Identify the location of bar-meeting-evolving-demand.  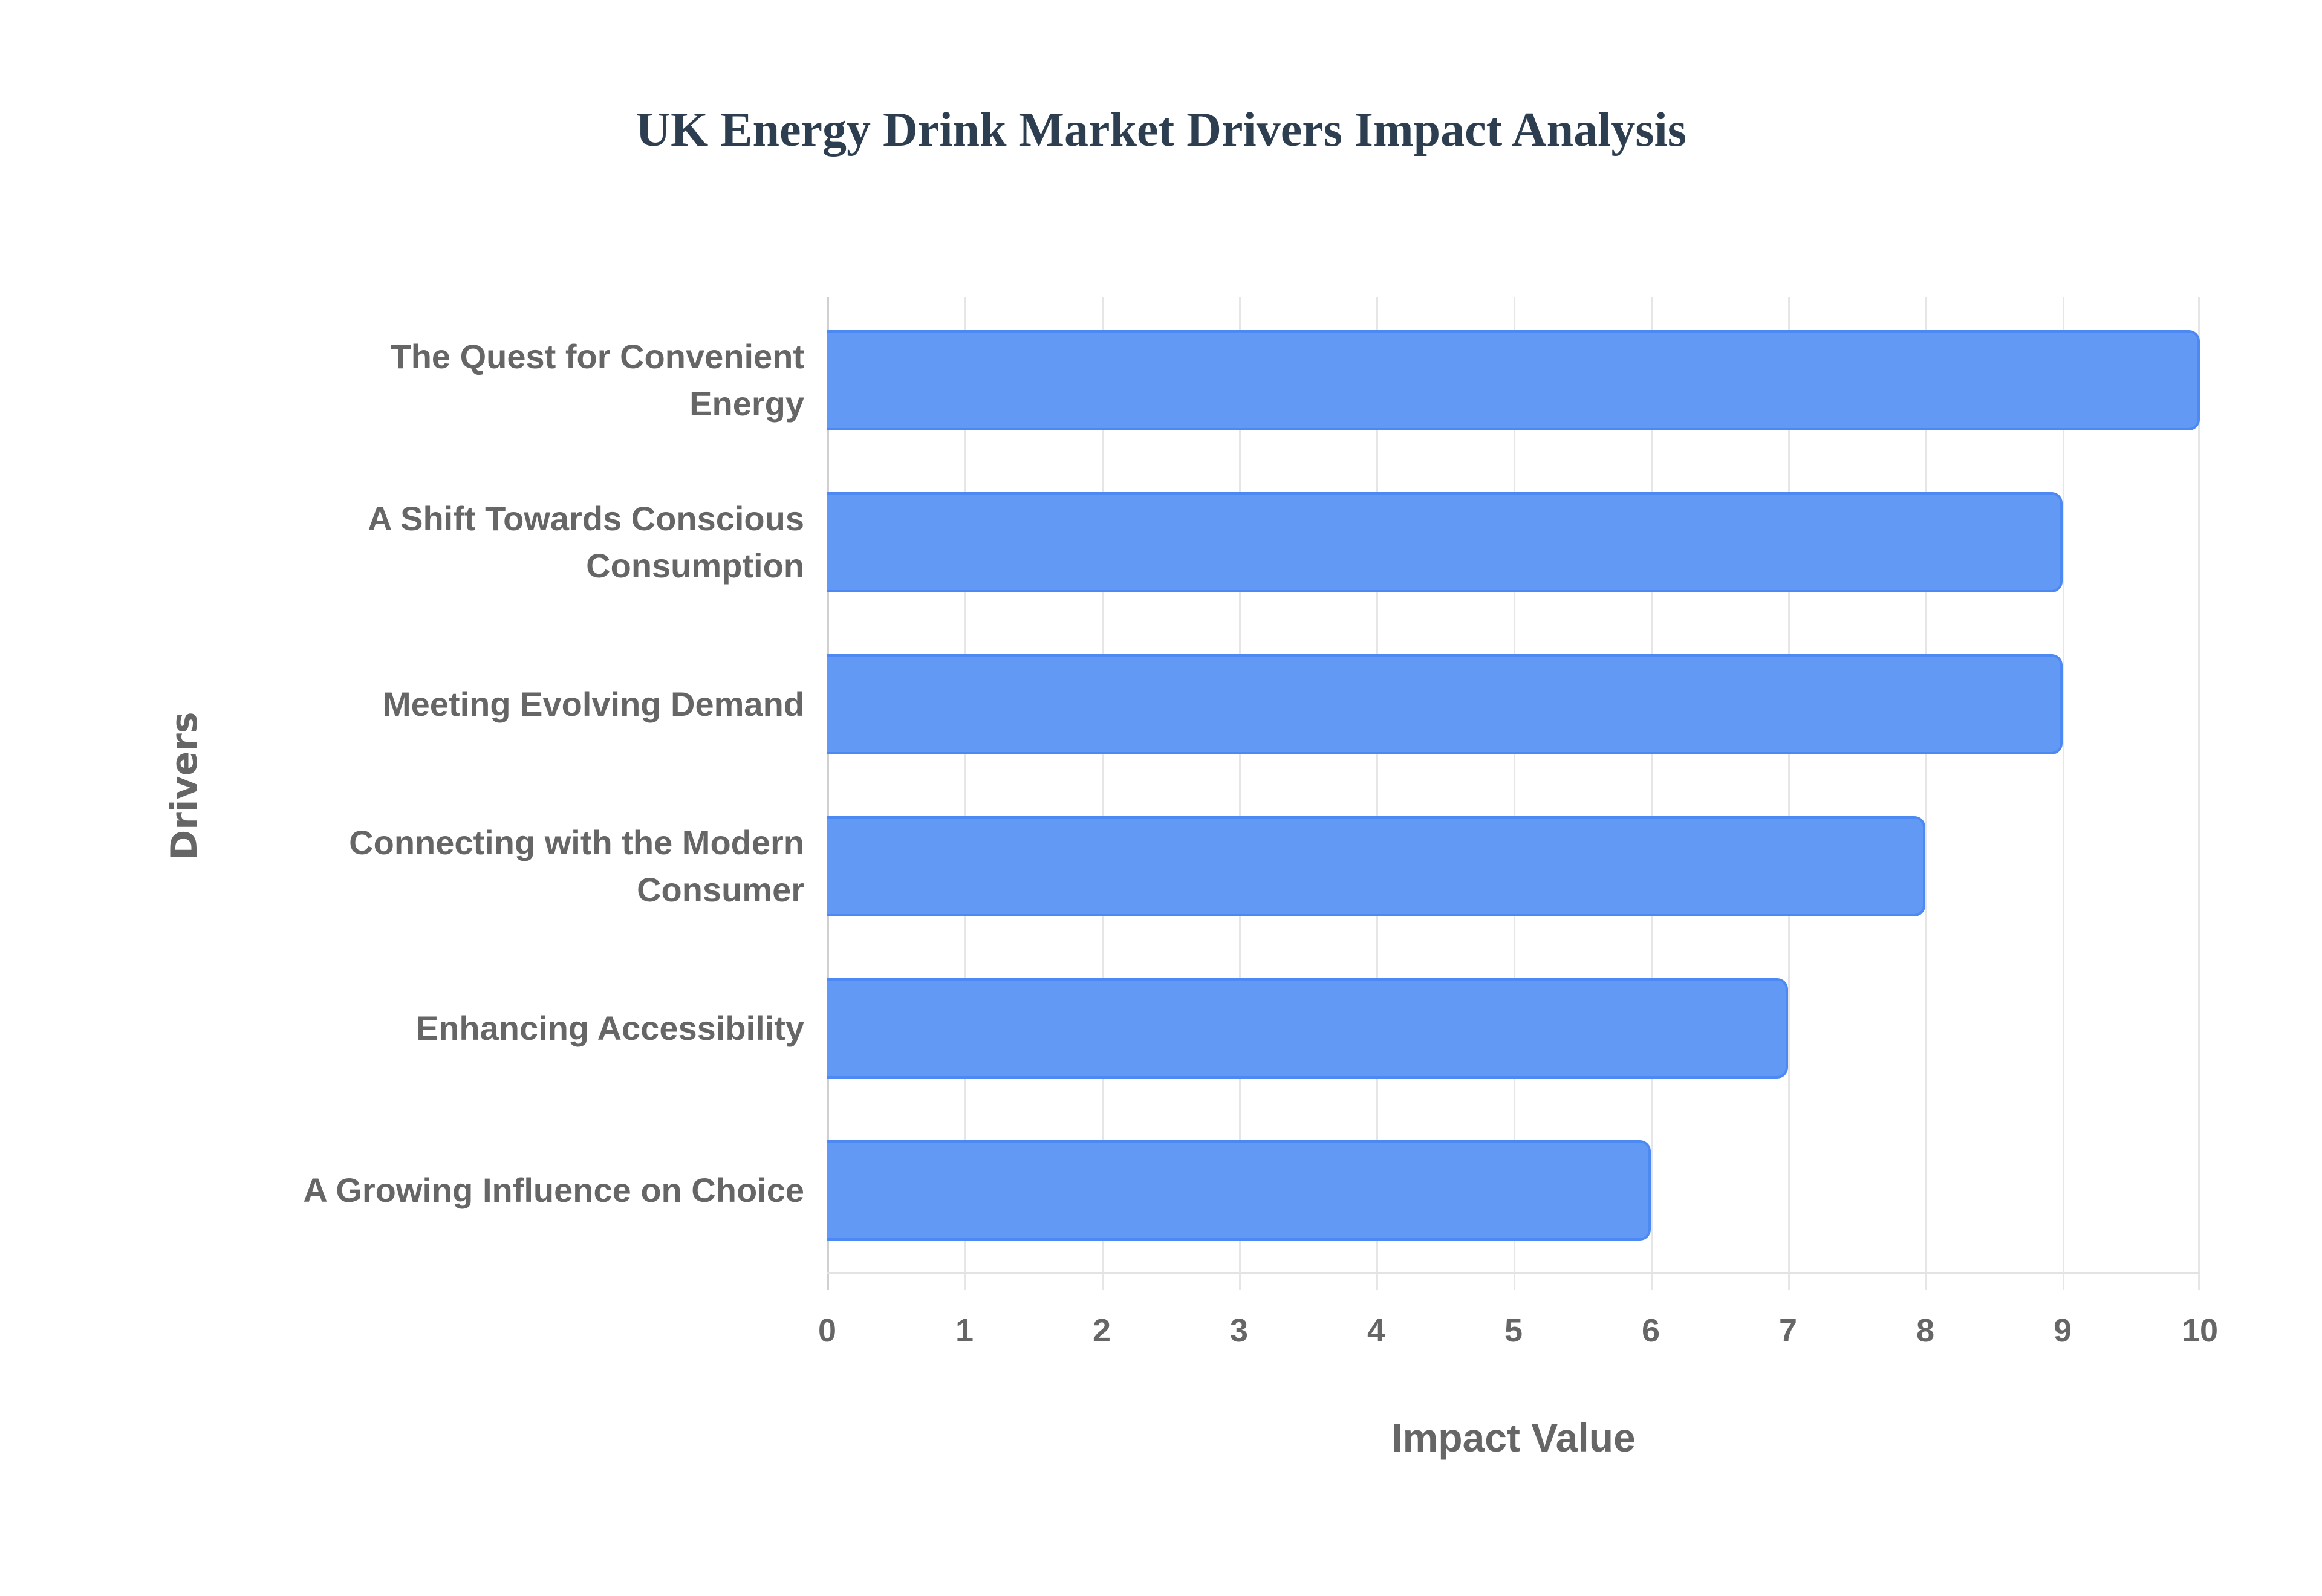
(1445, 704).